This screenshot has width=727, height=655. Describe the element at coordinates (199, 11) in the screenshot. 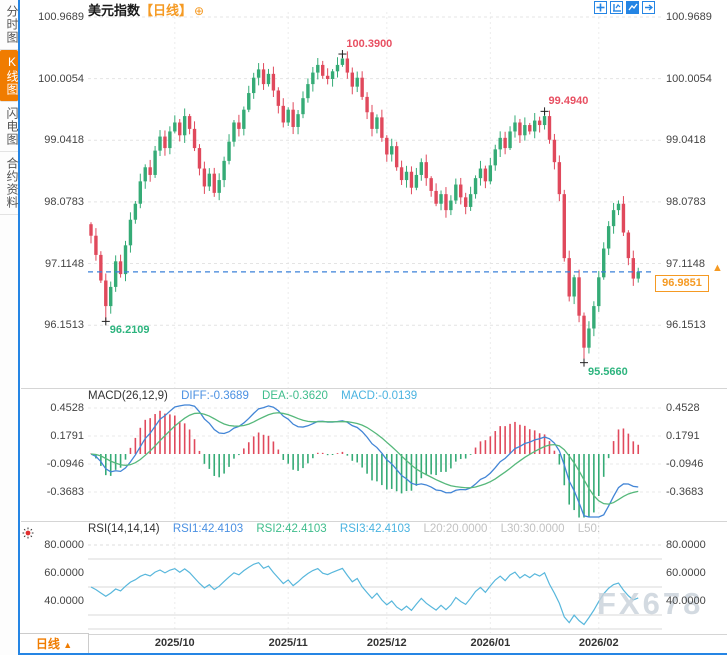

I see `add-indicator-icon: ⊕` at that location.